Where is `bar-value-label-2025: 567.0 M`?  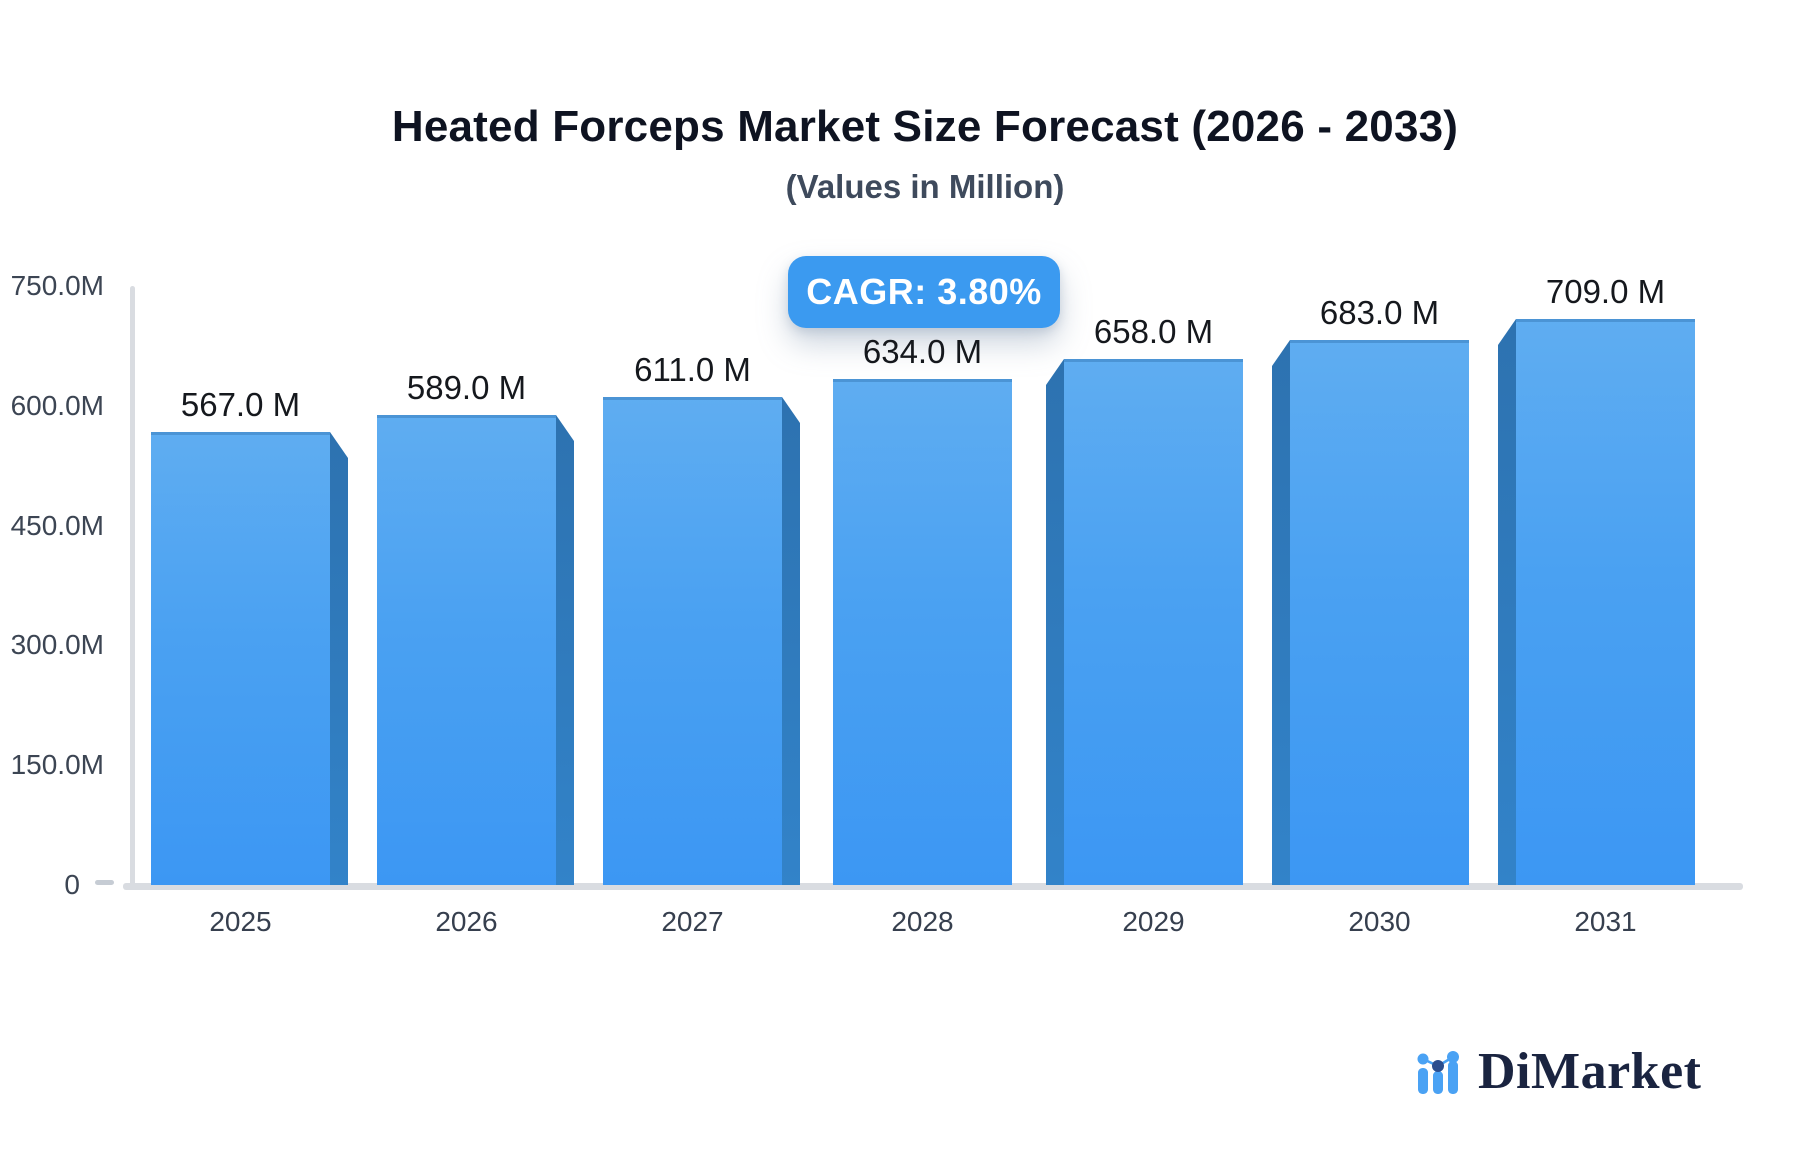
bar-value-label-2025: 567.0 M is located at coordinates (240, 404).